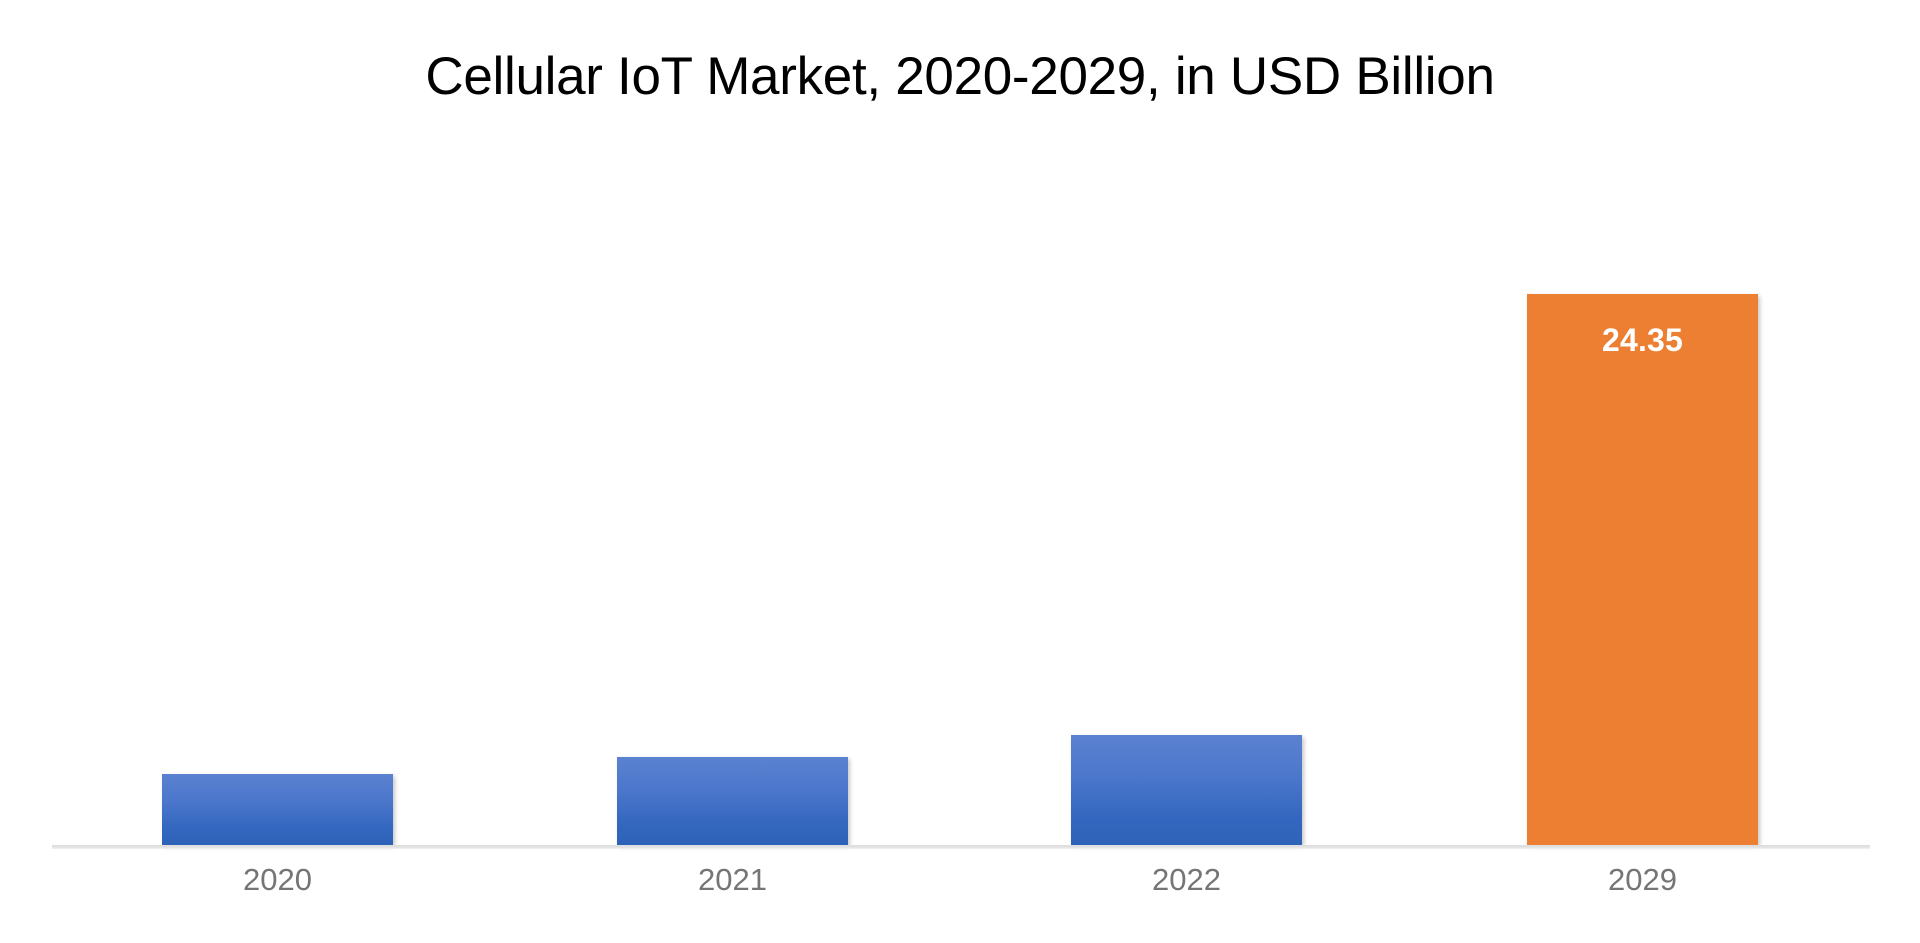 The image size is (1920, 943). Describe the element at coordinates (1642, 879) in the screenshot. I see `category-label-2029: 2029` at that location.